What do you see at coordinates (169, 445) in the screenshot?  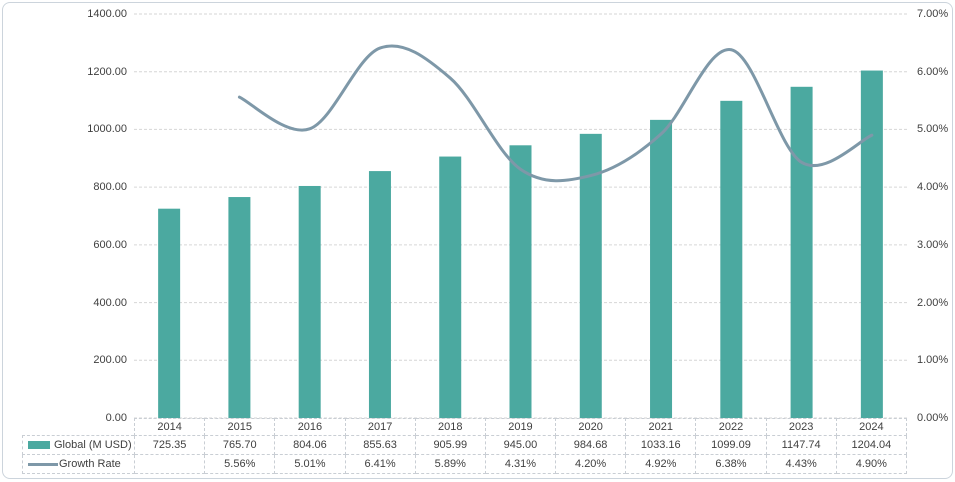 I see `value-cell: 725.35` at bounding box center [169, 445].